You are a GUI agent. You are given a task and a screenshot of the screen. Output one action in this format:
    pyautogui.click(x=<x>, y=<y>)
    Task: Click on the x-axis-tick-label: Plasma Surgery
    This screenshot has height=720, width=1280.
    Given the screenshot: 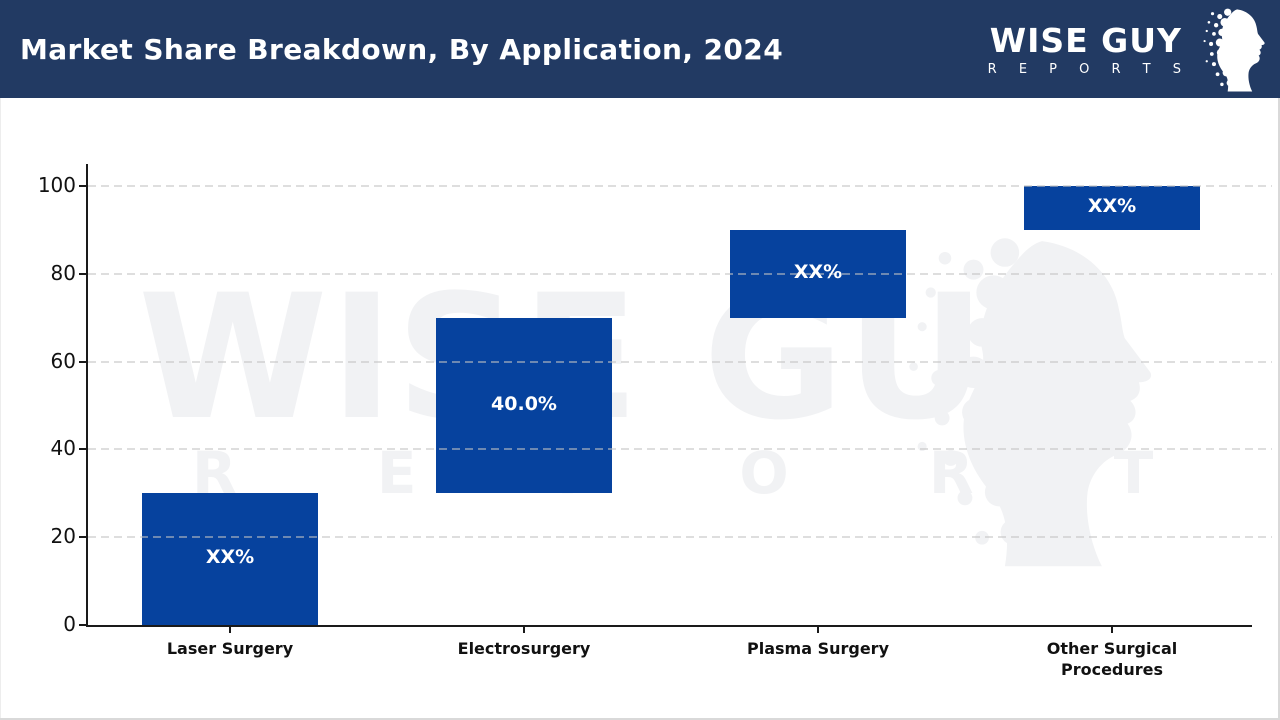 What is the action you would take?
    pyautogui.click(x=818, y=648)
    